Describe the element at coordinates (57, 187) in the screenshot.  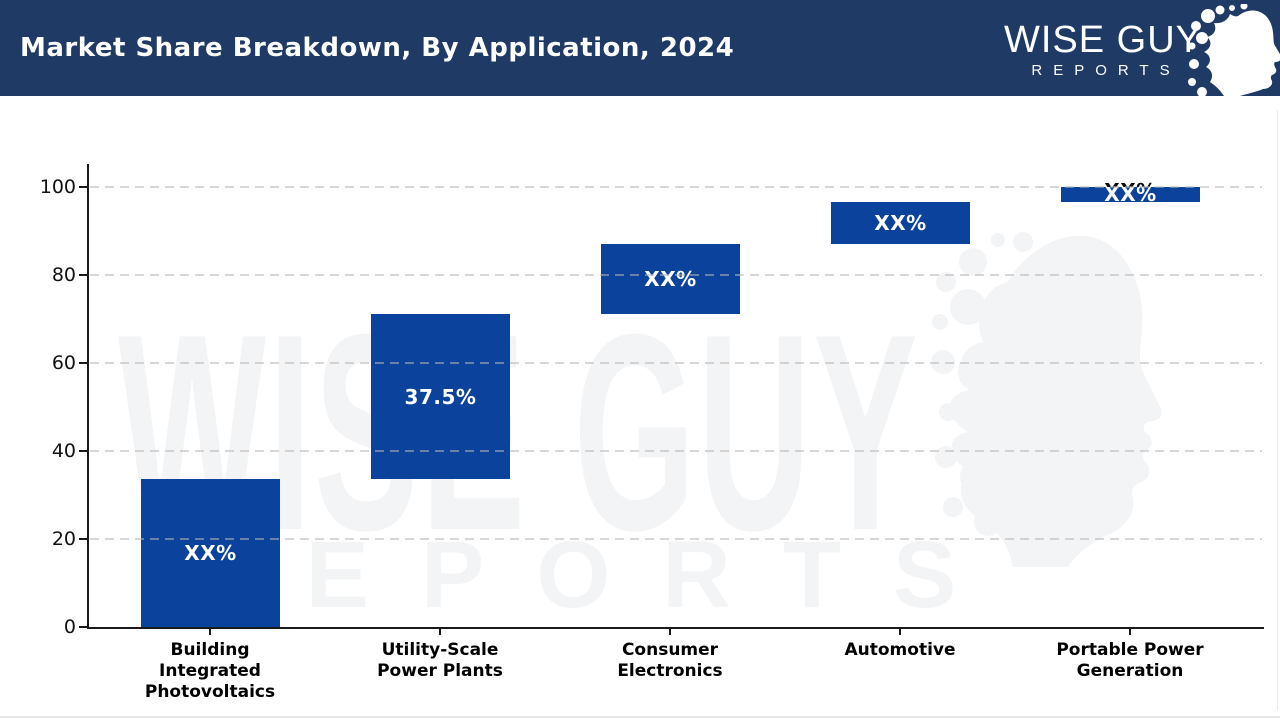
I see `y-tick-label: 100` at that location.